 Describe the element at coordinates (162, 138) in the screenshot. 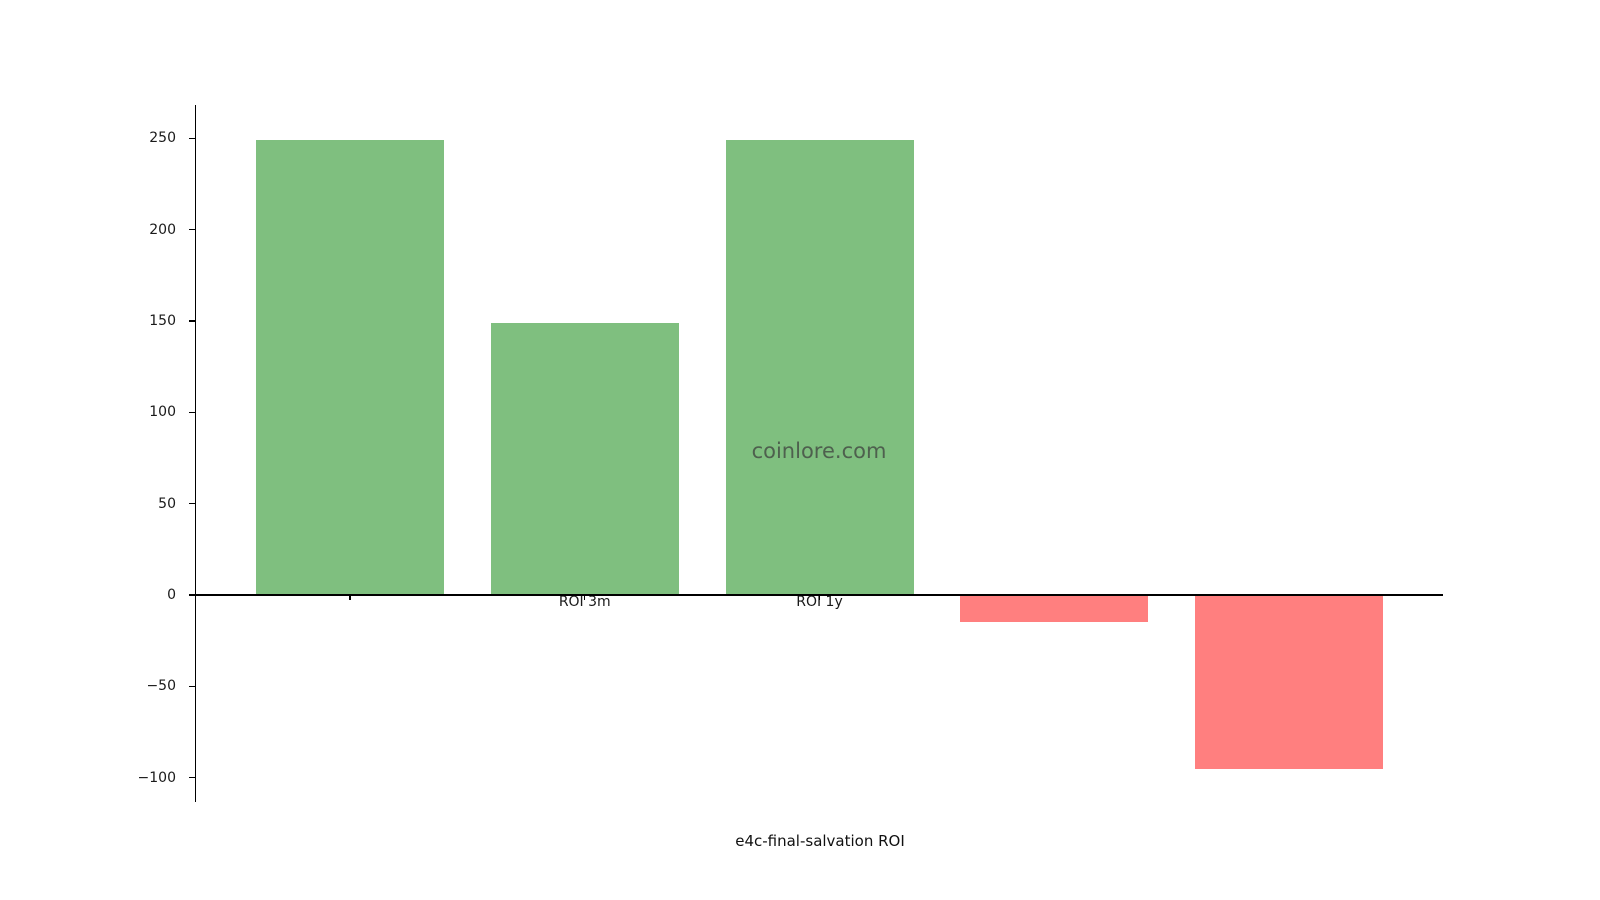

I see `y-tick-label: 250` at that location.